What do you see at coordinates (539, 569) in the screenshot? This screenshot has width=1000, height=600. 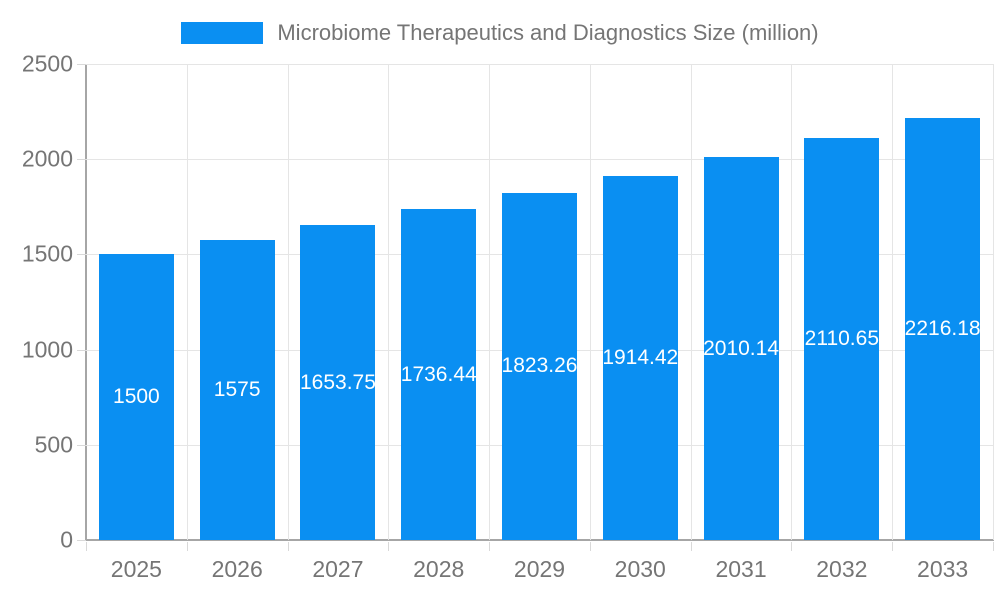 I see `x-tick-label: 2029` at bounding box center [539, 569].